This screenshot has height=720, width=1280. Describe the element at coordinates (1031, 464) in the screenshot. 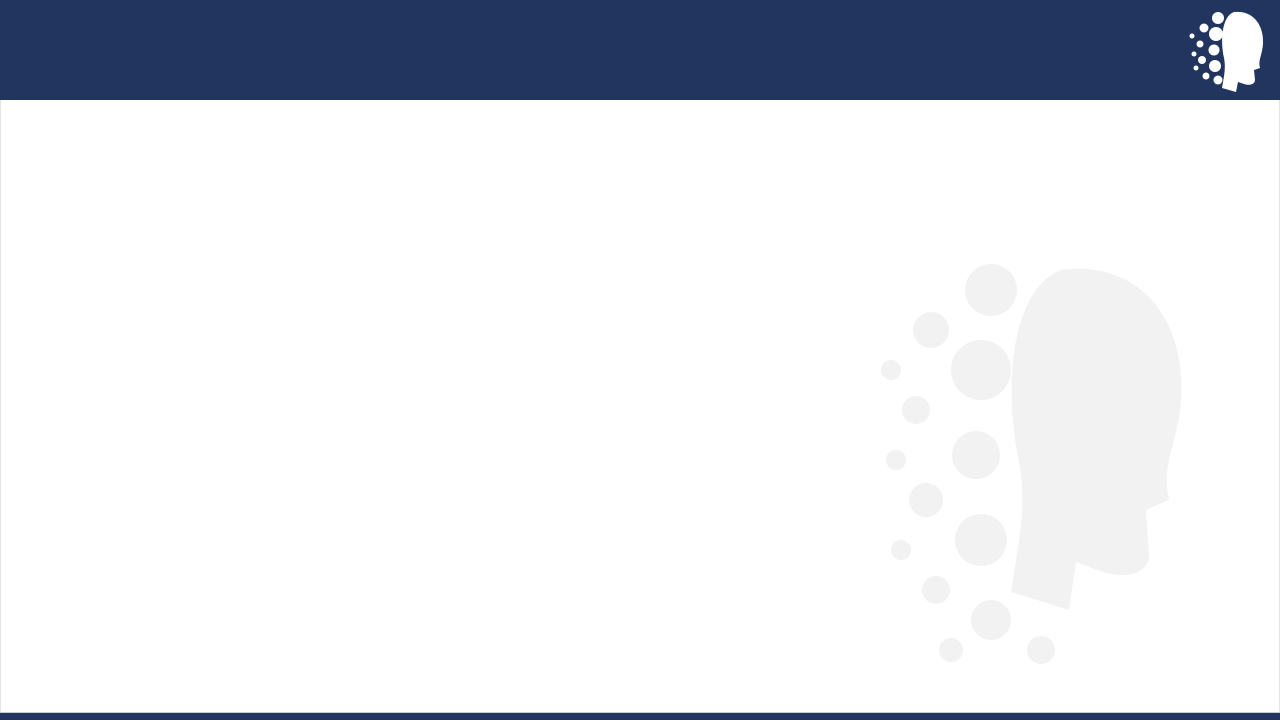

I see `watermark-head-icon` at that location.